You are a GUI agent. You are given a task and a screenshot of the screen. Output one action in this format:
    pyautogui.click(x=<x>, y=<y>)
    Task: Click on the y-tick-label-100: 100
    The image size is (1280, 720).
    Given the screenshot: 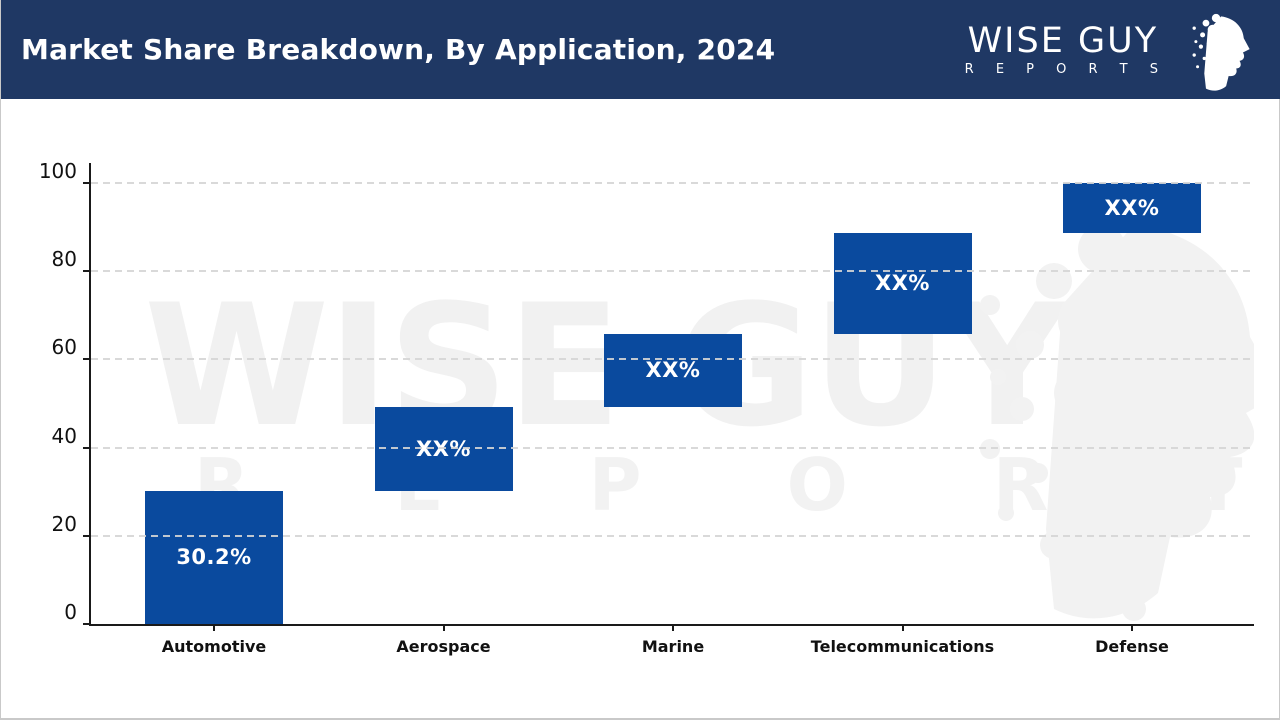 What is the action you would take?
    pyautogui.click(x=57, y=171)
    